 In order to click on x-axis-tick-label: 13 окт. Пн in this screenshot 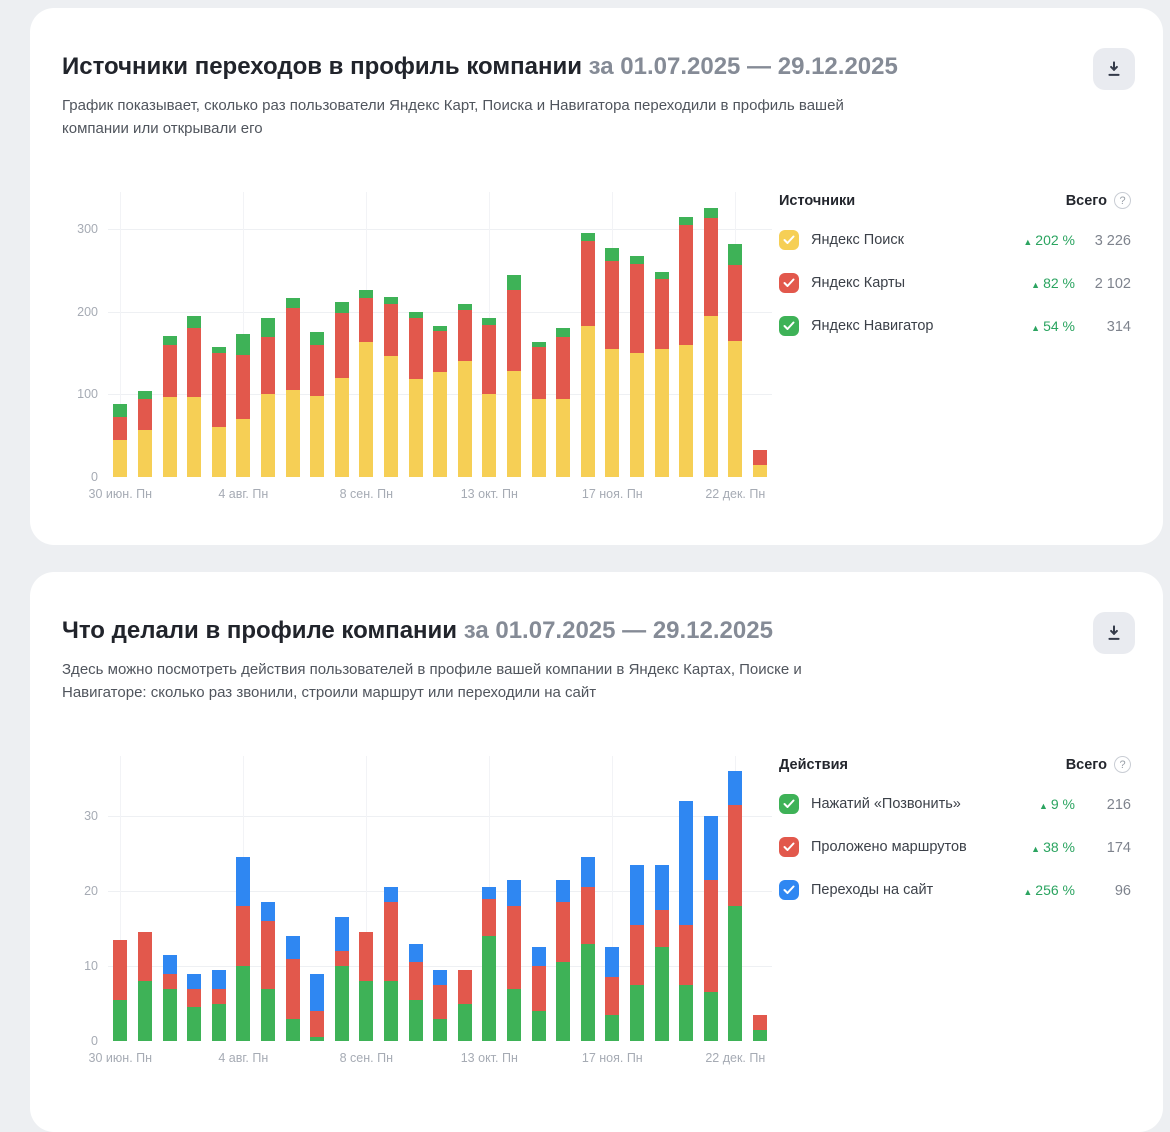, I will do `click(489, 494)`.